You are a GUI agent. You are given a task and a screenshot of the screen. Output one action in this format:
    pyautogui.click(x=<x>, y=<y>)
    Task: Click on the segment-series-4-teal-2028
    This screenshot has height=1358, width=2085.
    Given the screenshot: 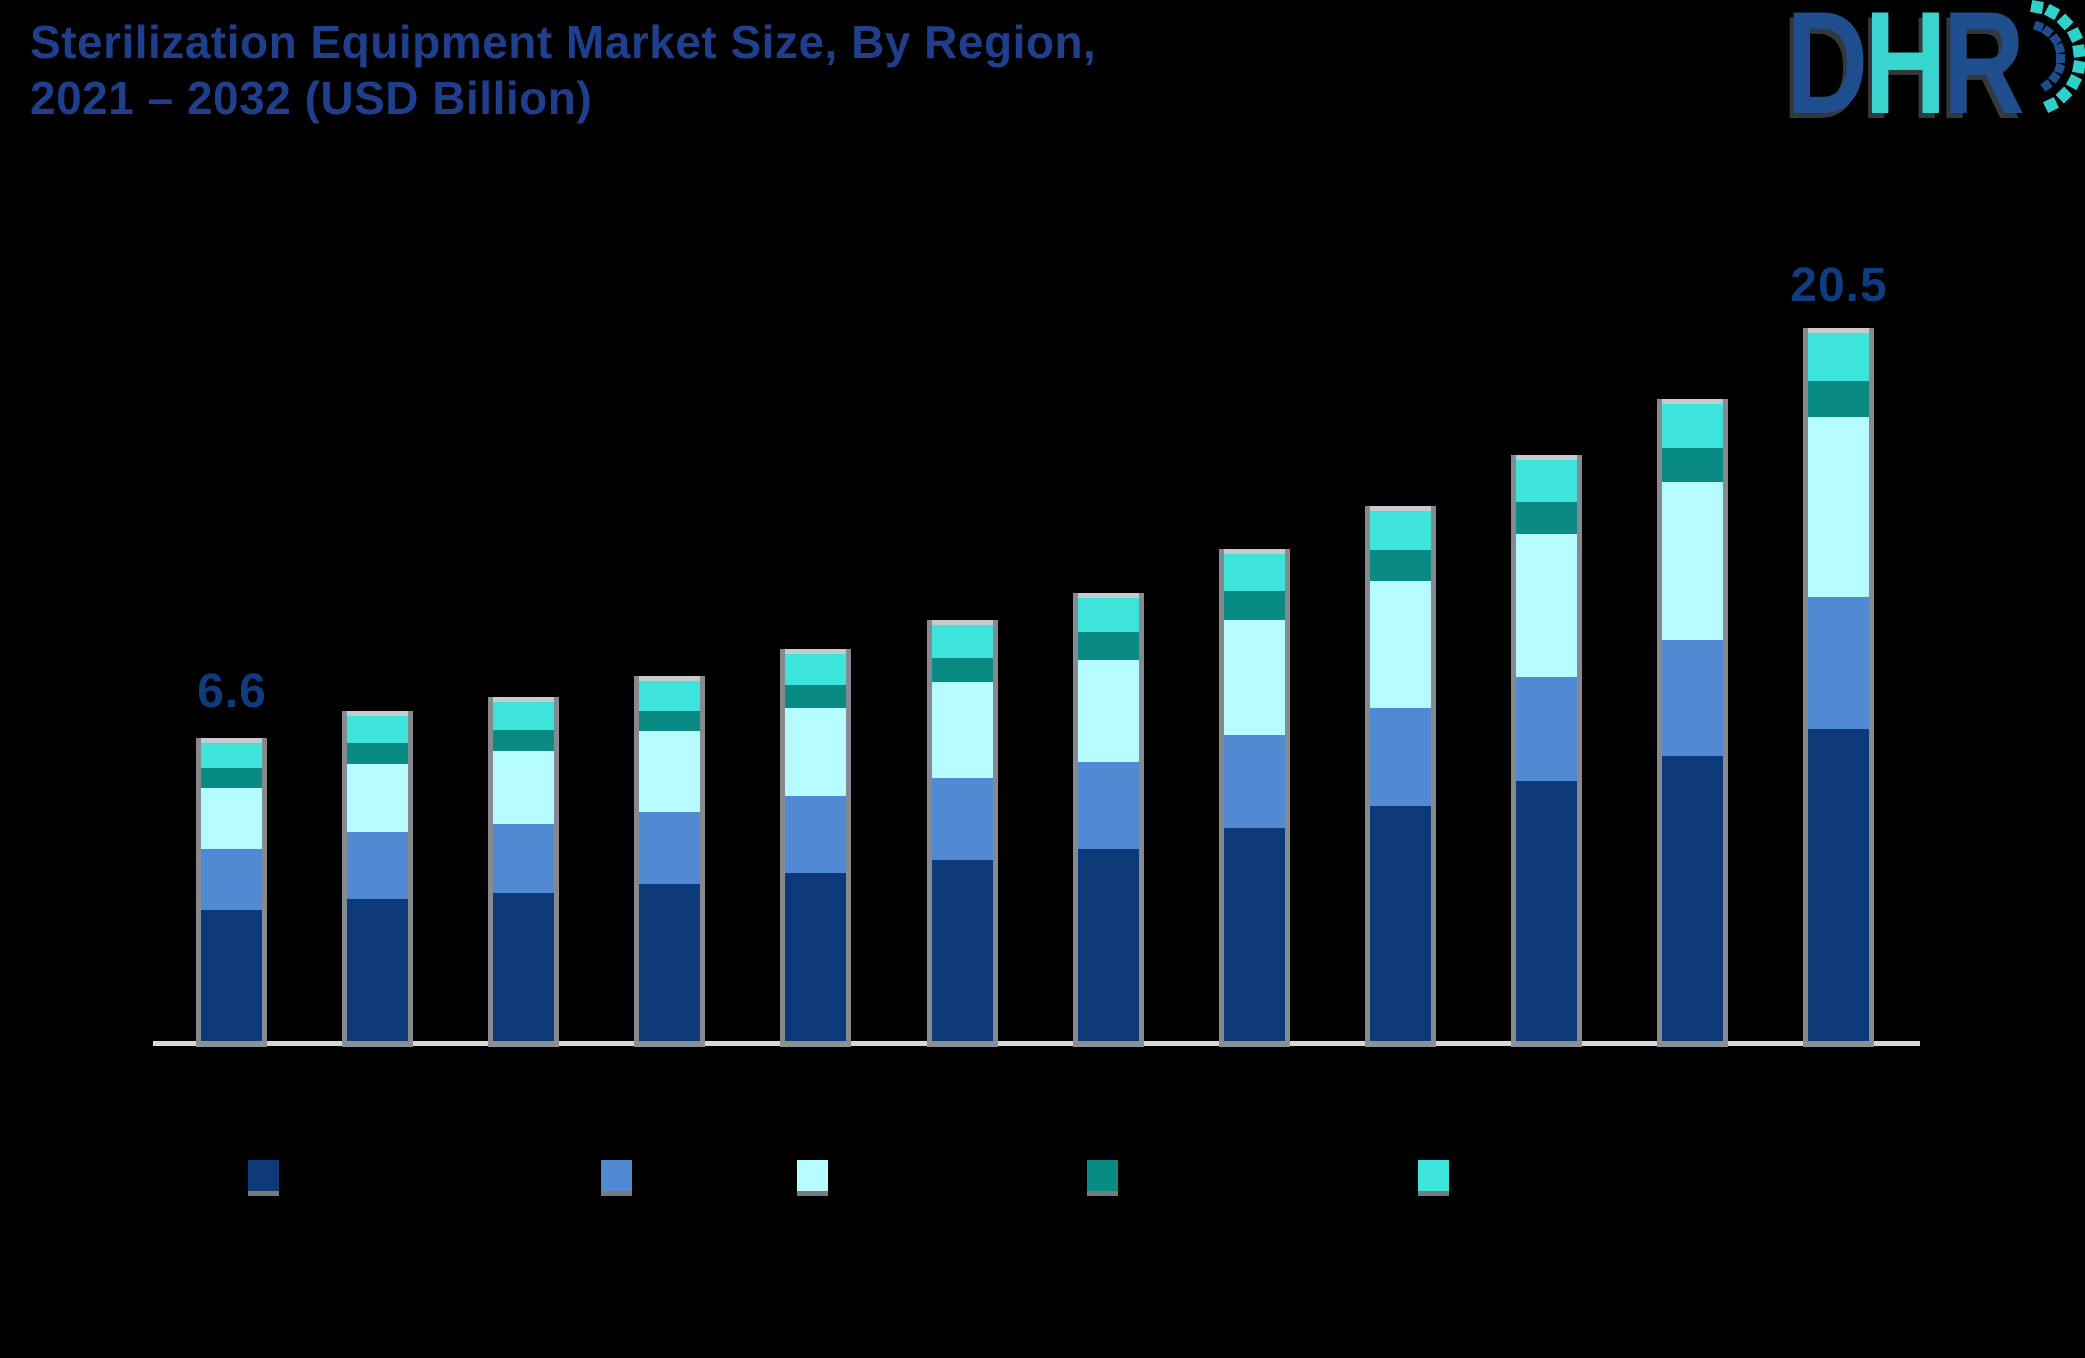 What is the action you would take?
    pyautogui.click(x=1254, y=606)
    